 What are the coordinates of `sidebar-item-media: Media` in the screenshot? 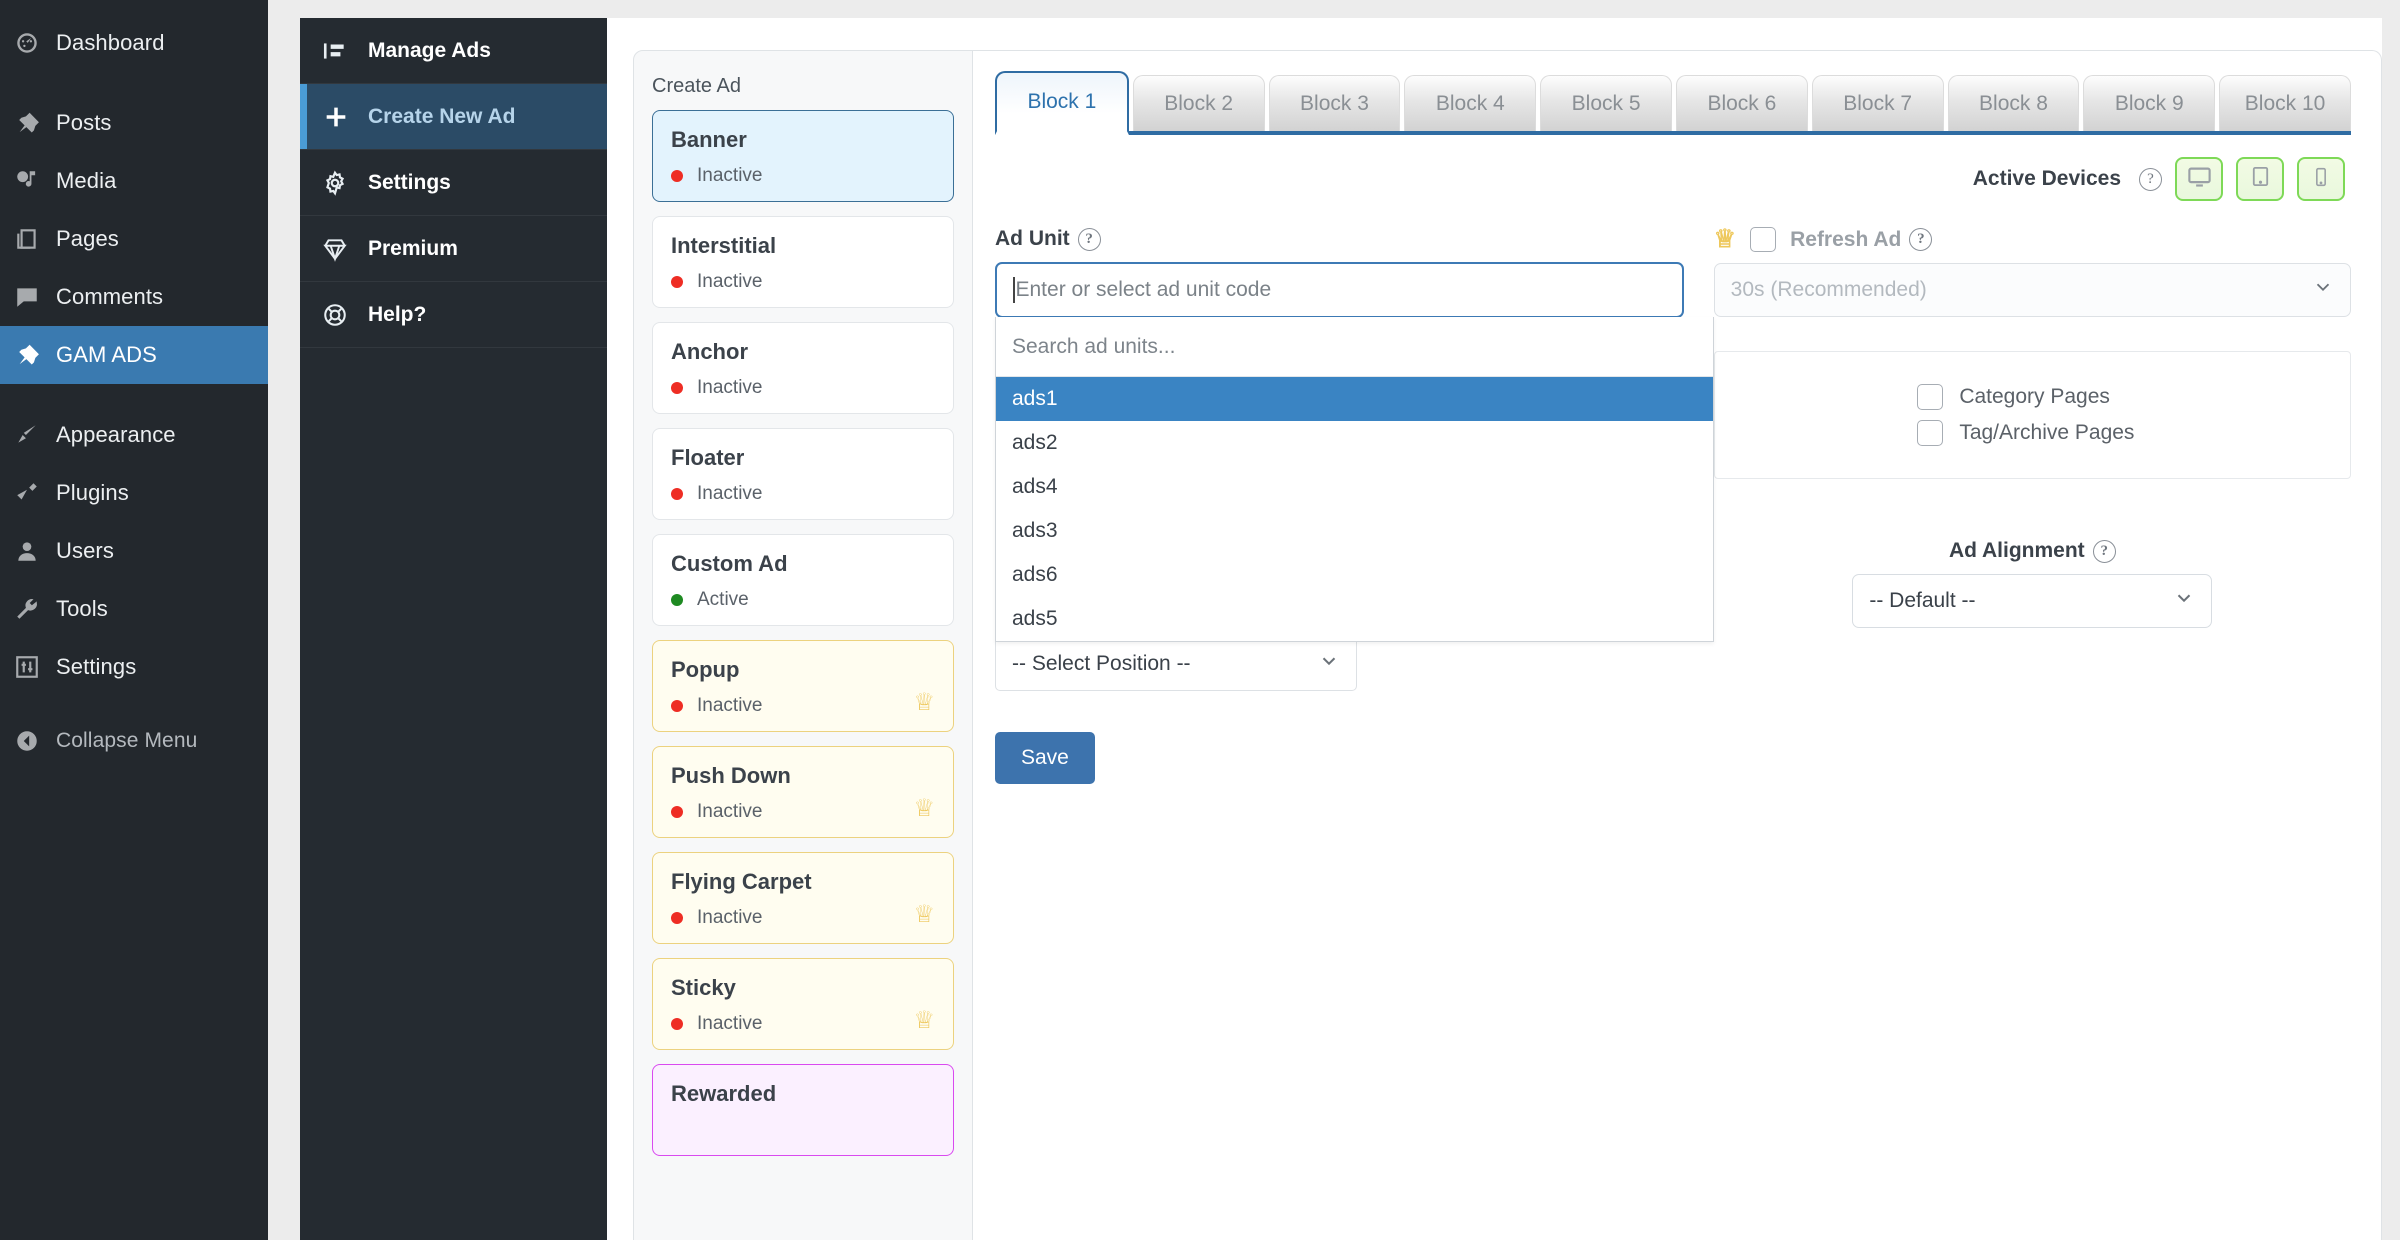 It's located at (134, 181).